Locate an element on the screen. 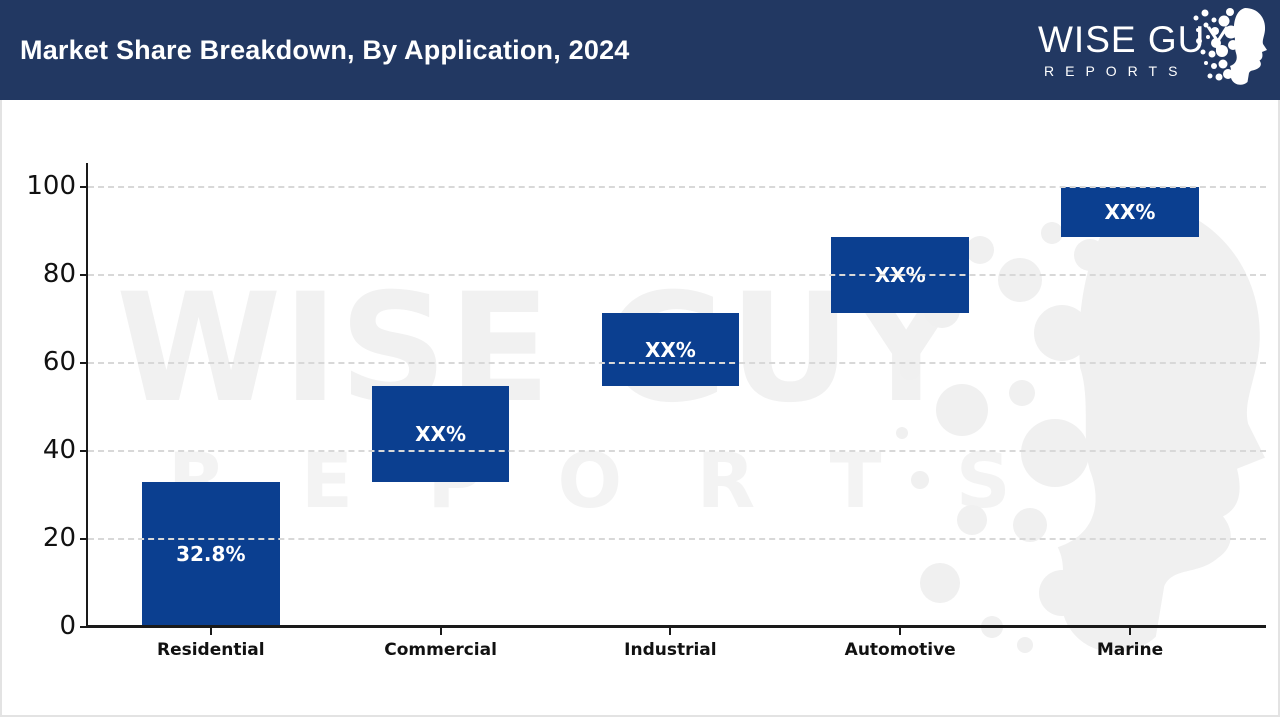 Image resolution: width=1280 pixels, height=720 pixels. x-category-label: Commercial is located at coordinates (440, 650).